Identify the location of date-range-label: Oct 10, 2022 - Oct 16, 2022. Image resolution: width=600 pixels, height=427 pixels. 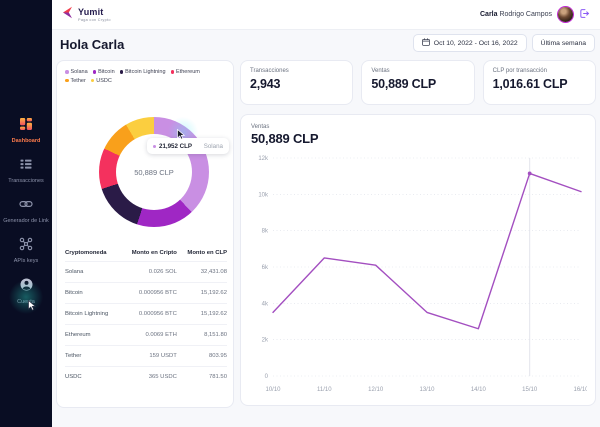
(475, 43).